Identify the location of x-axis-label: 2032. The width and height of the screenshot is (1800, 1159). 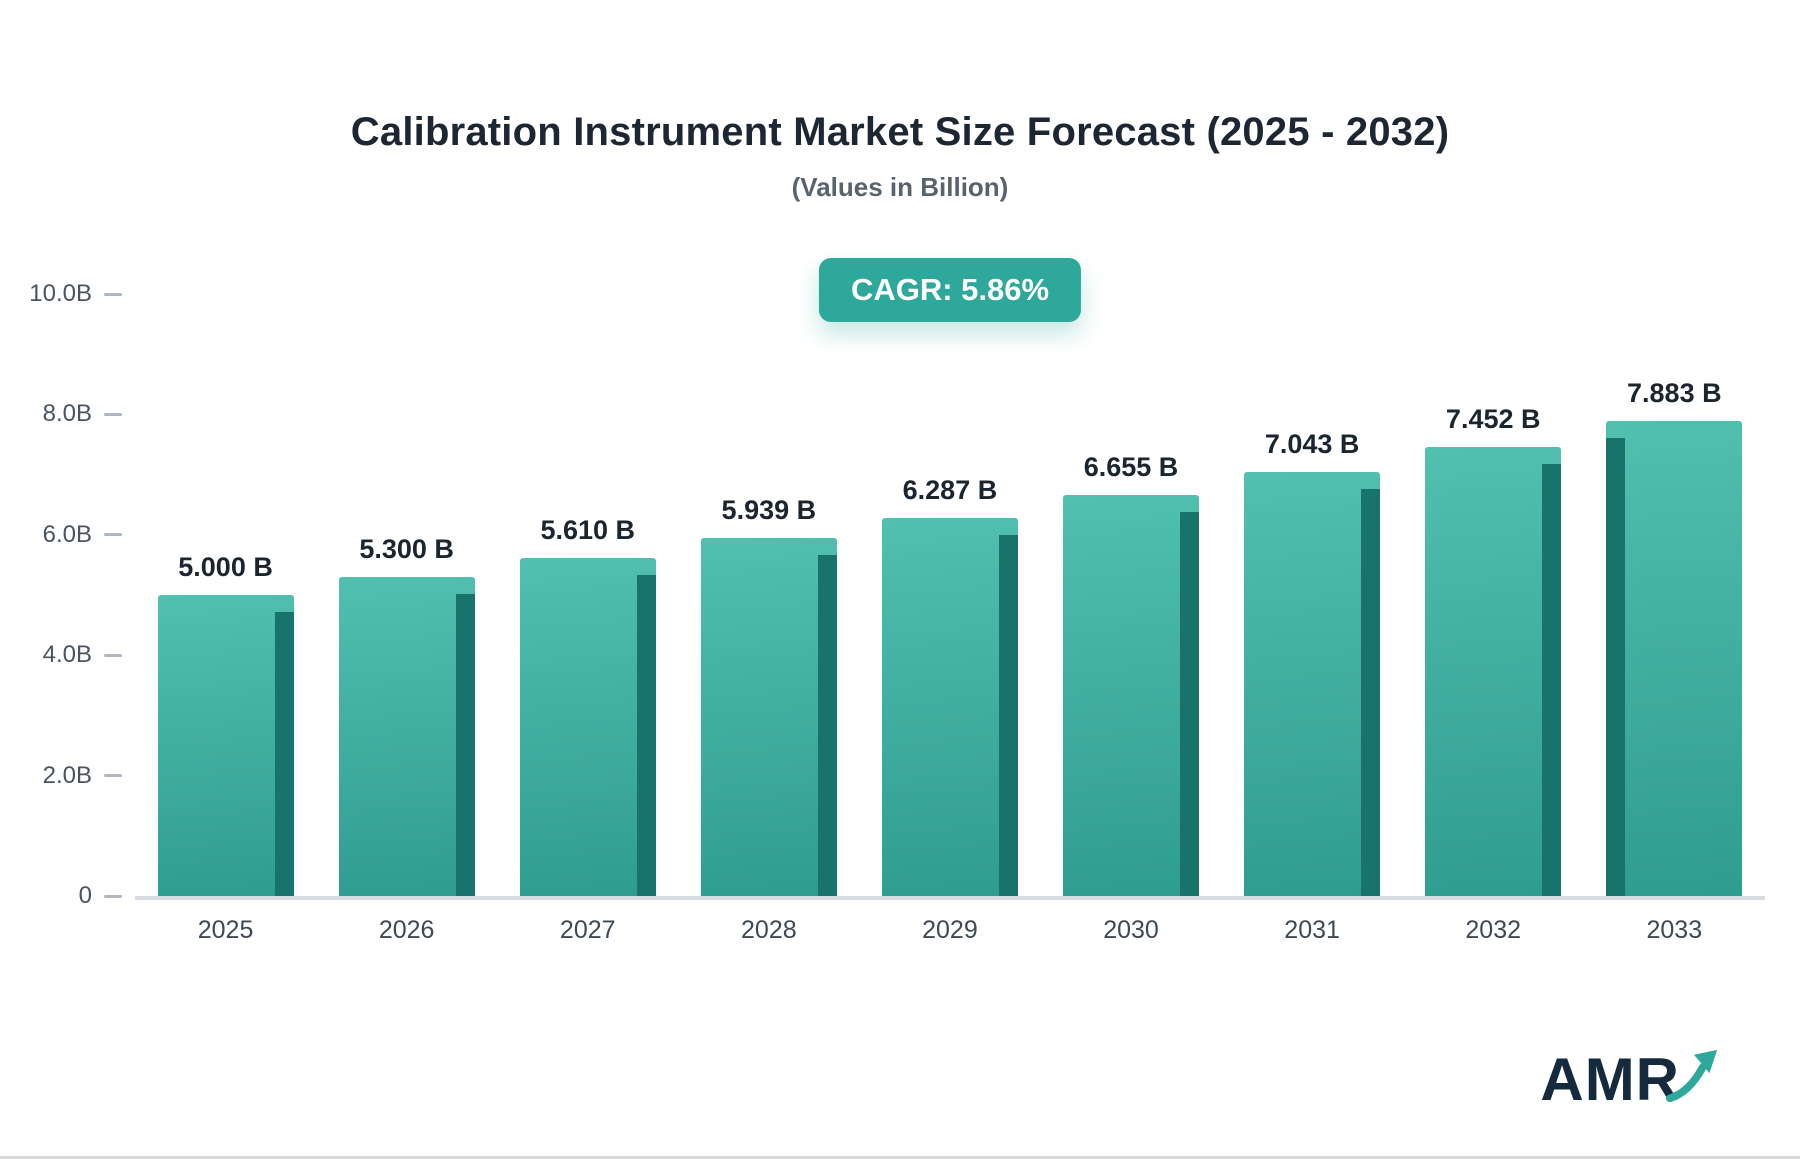
(1493, 930).